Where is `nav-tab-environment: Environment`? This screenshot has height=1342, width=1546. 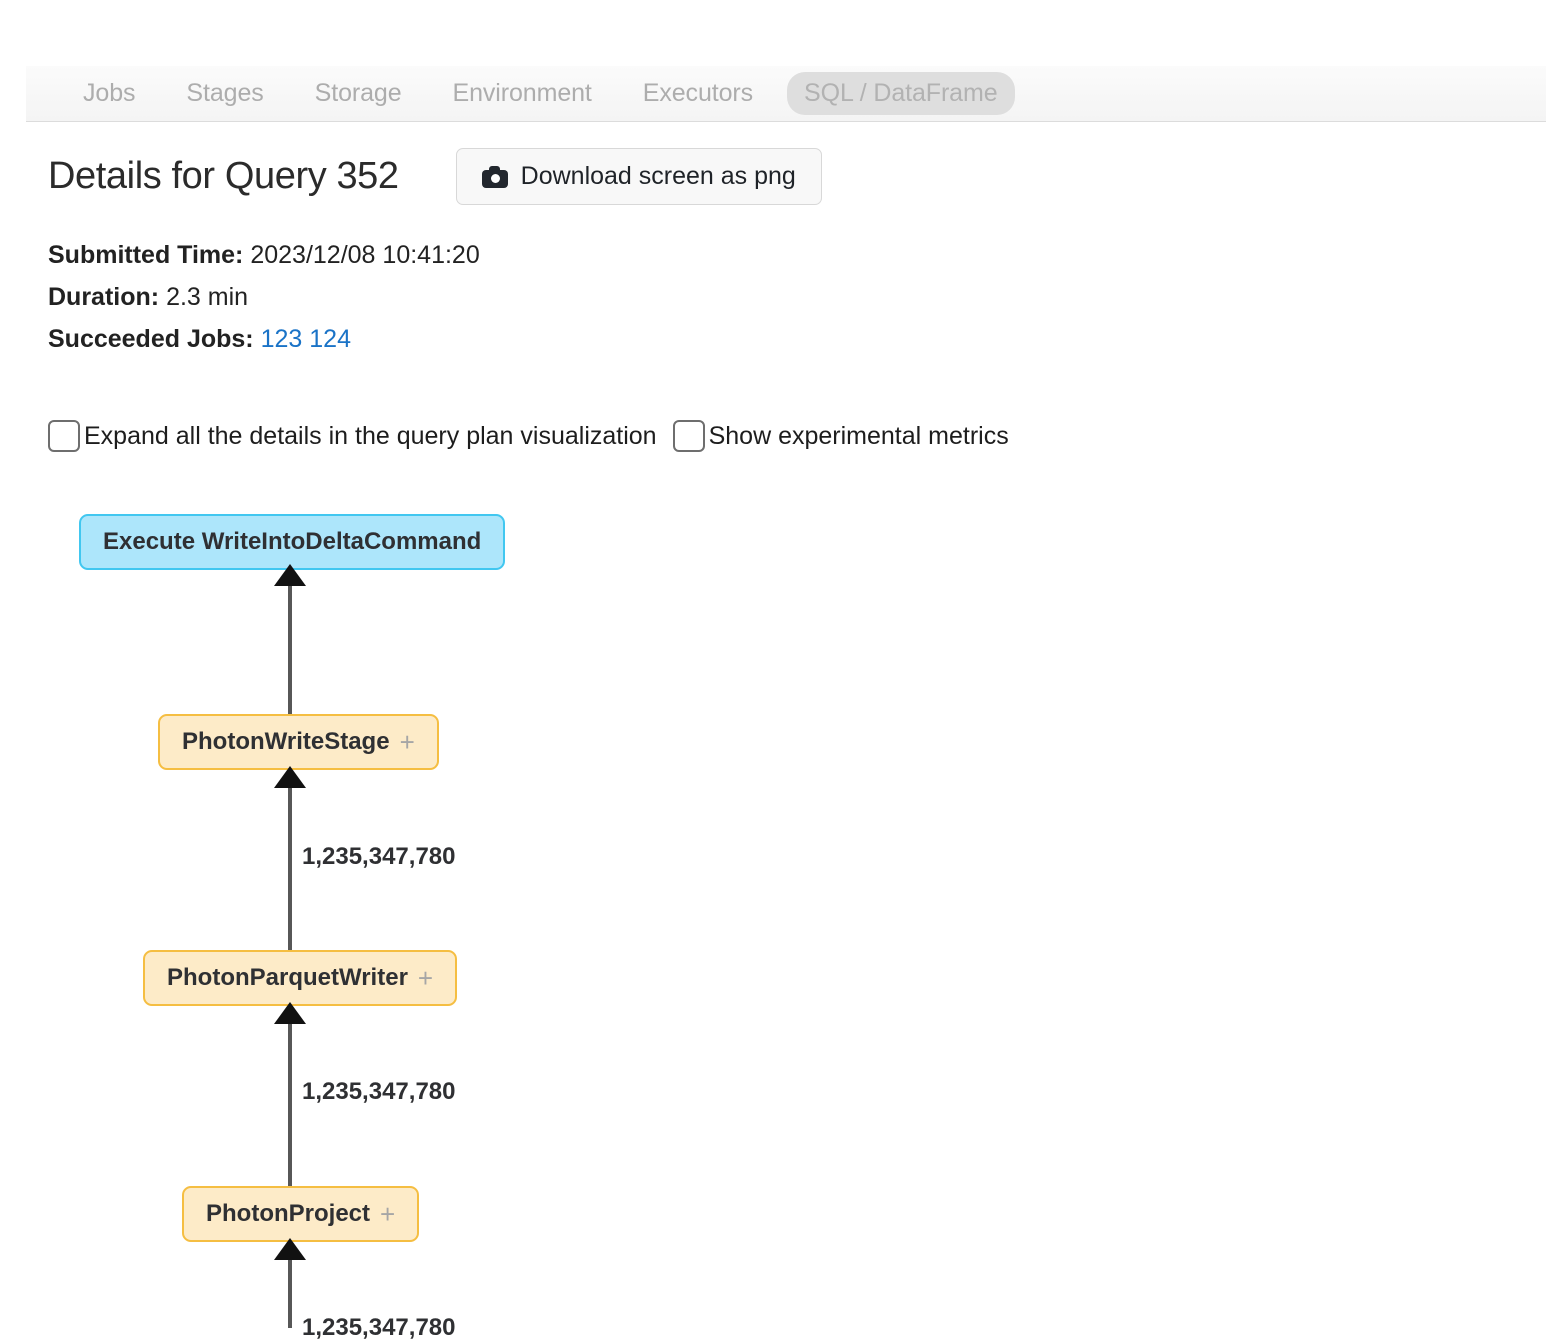
nav-tab-environment: Environment is located at coordinates (522, 93).